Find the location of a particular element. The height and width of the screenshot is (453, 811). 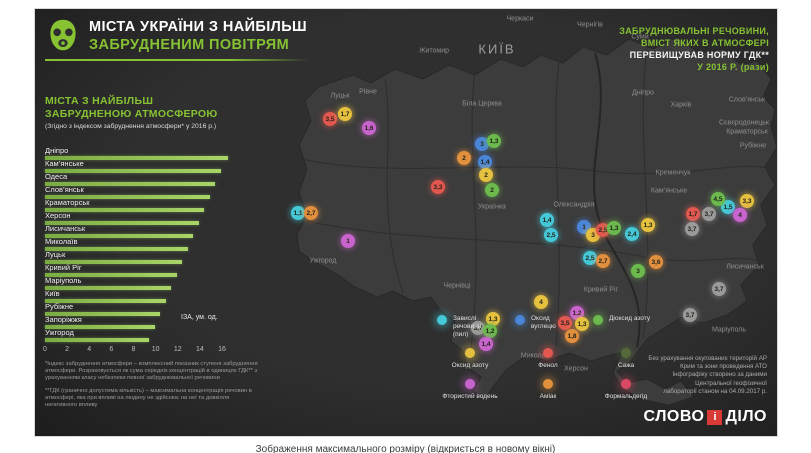

map-city-label: Лисичанськ is located at coordinates (745, 267).